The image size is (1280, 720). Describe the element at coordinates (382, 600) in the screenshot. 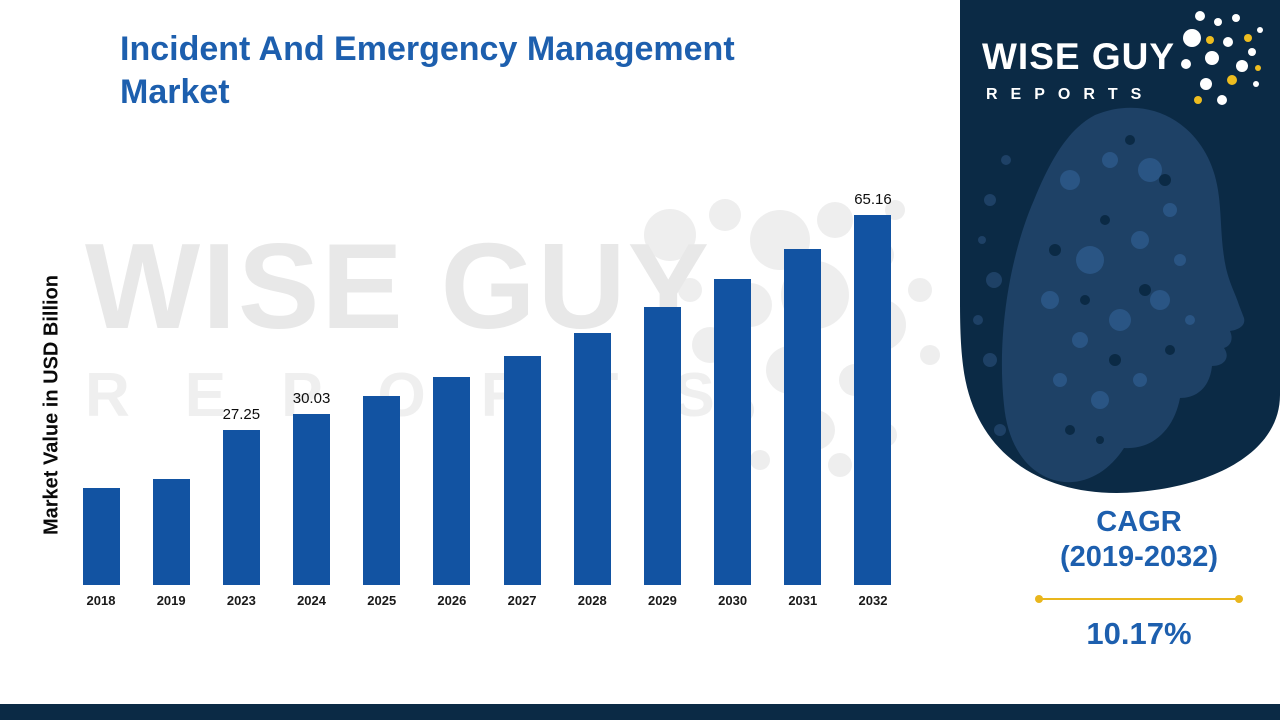

I see `x-tick-2025: 2025` at that location.